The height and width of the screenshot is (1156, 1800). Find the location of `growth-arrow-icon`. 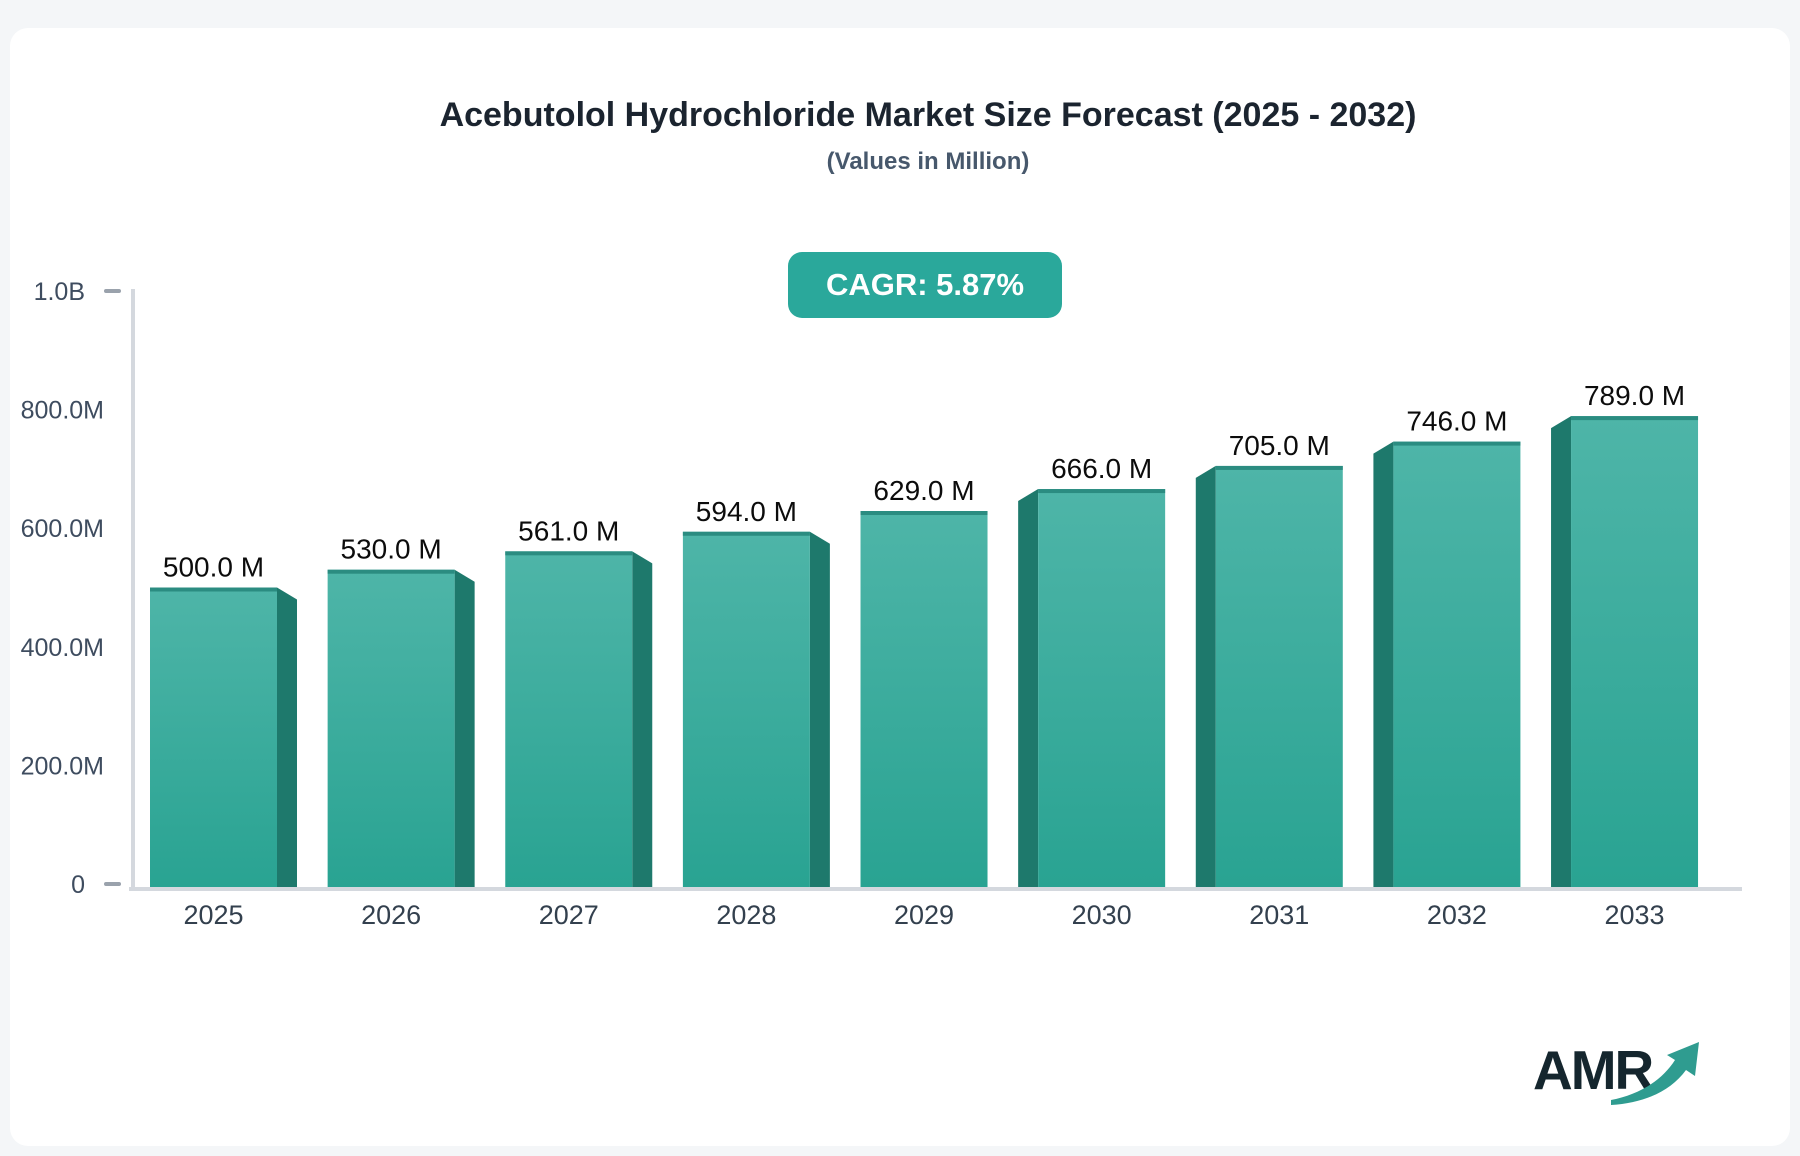

growth-arrow-icon is located at coordinates (1655, 1073).